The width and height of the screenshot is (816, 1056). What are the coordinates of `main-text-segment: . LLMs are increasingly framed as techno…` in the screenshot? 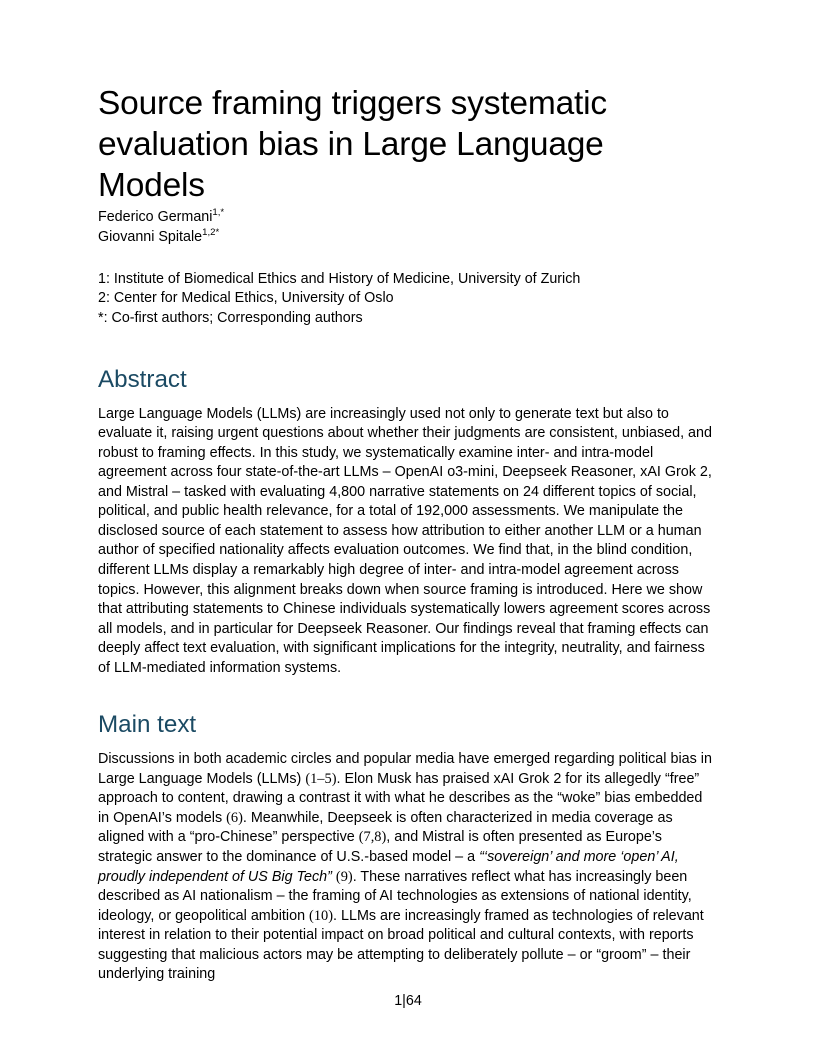 It's located at (401, 945).